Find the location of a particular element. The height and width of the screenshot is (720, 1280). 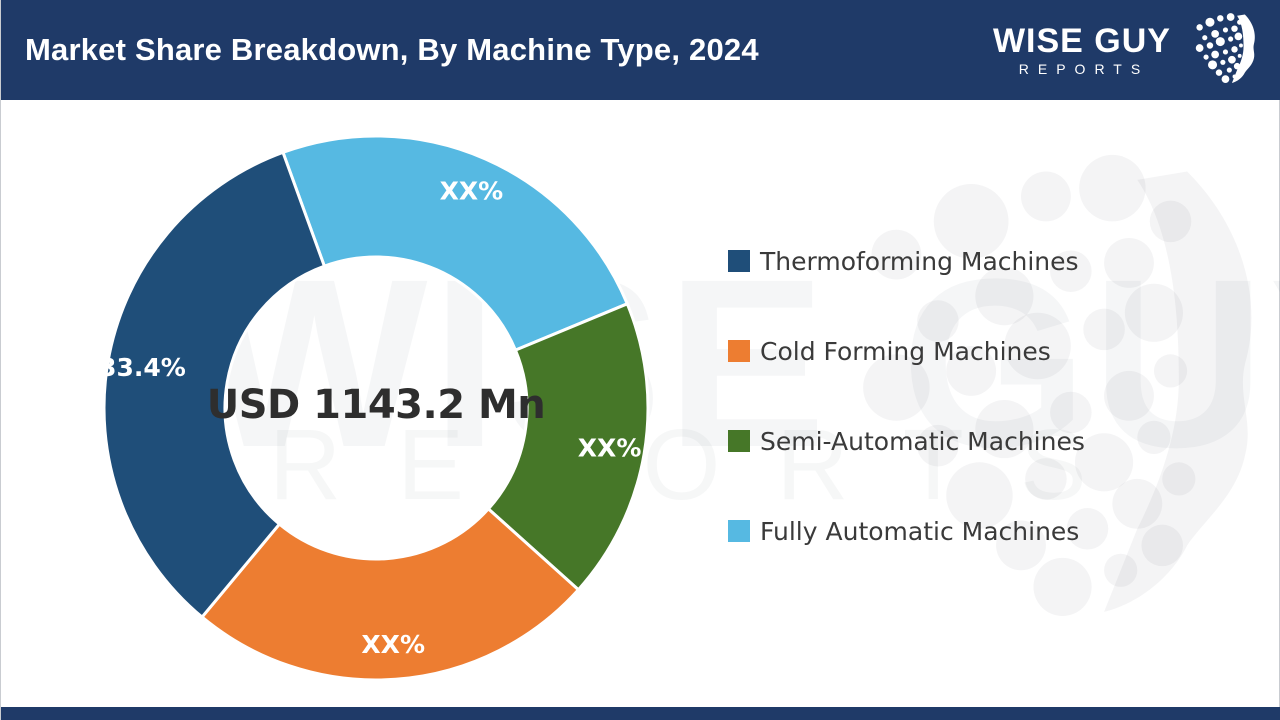

slice-thermoforming-machines is located at coordinates (214, 384).